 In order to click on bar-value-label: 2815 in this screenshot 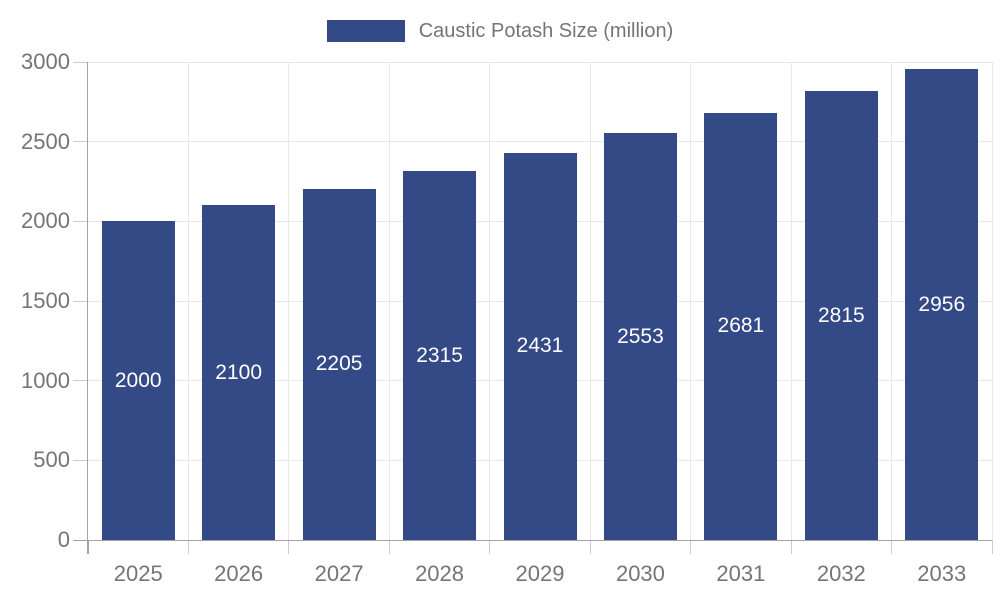, I will do `click(841, 315)`.